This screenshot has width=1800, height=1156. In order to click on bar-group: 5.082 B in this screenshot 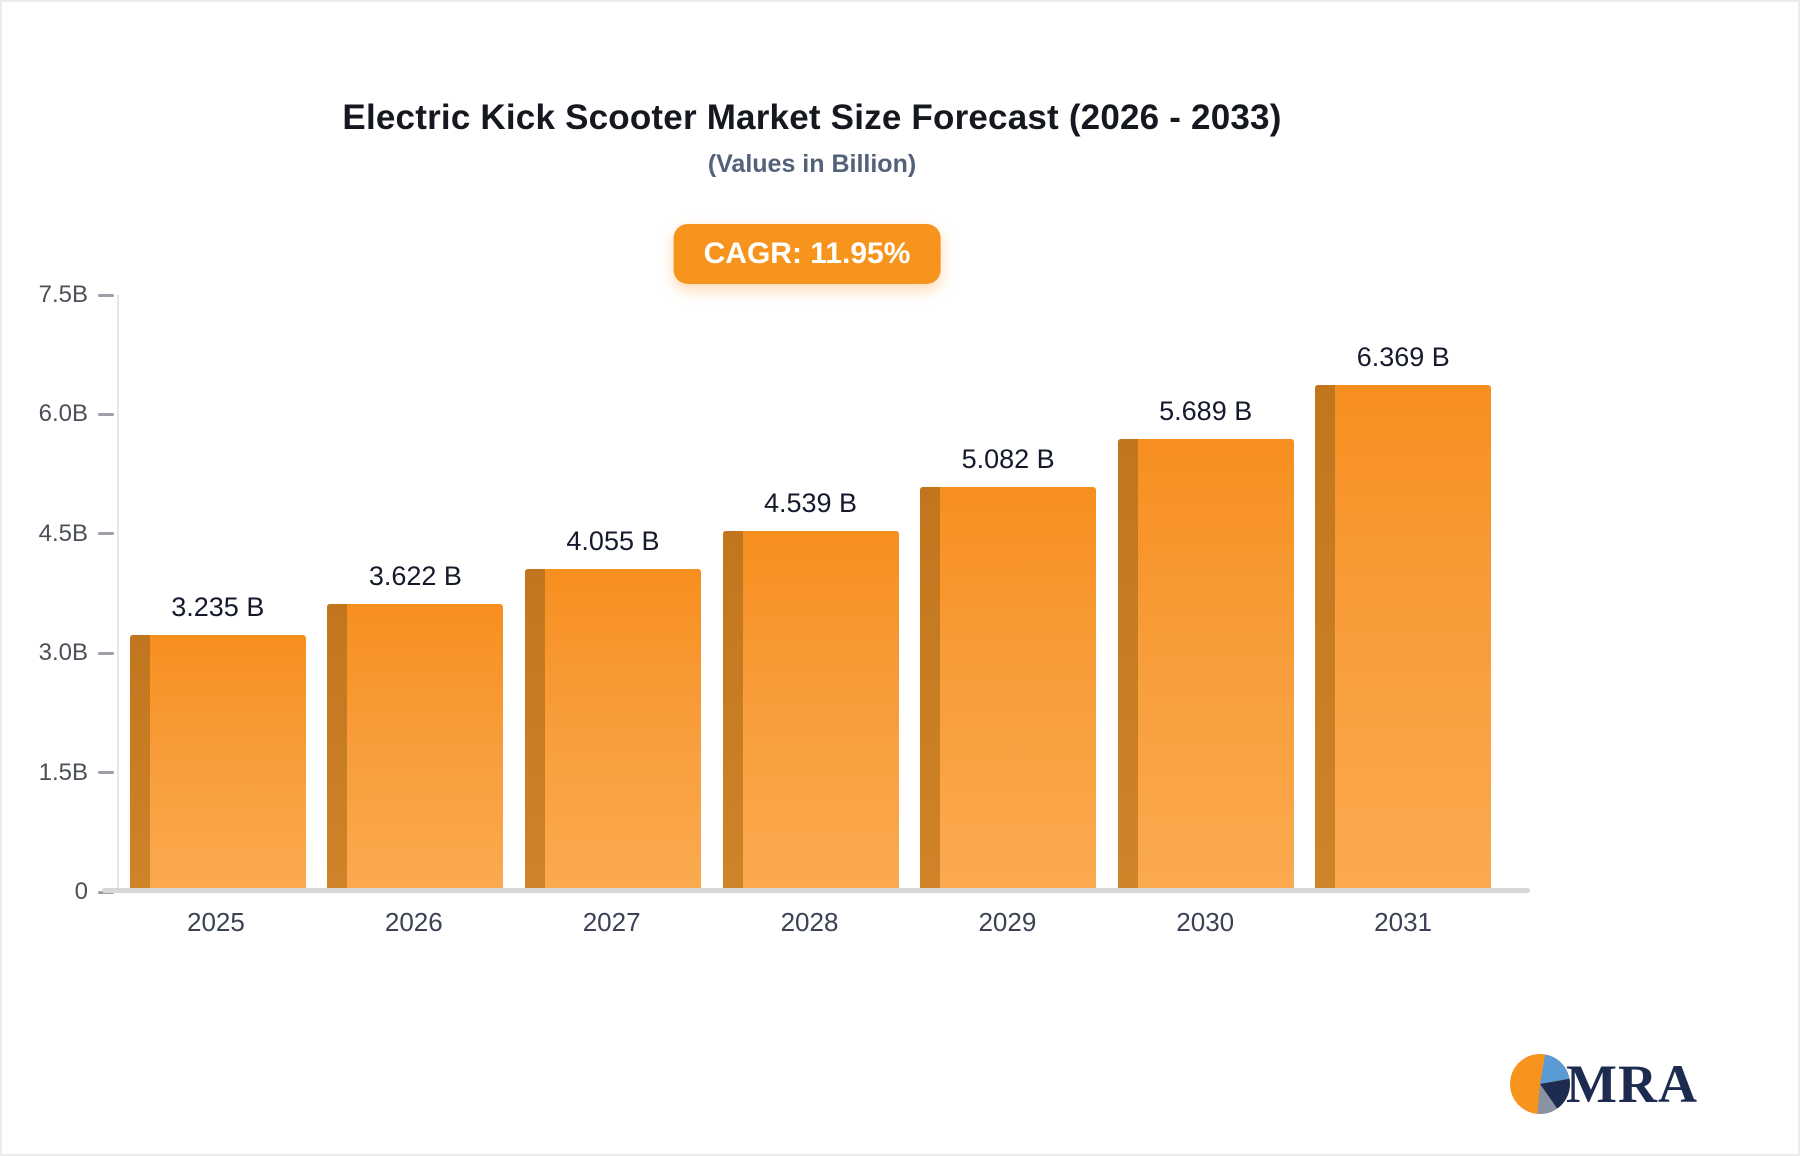, I will do `click(1008, 593)`.